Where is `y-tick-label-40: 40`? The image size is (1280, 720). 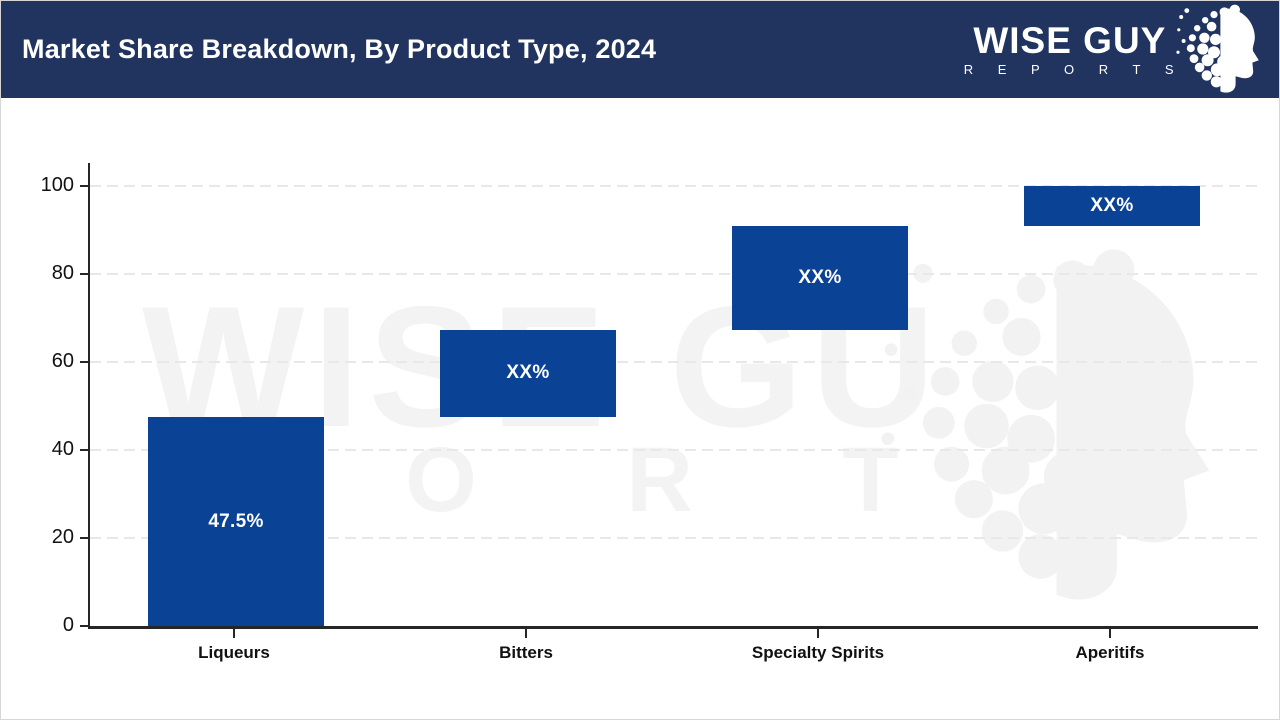
y-tick-label-40: 40 is located at coordinates (62, 449).